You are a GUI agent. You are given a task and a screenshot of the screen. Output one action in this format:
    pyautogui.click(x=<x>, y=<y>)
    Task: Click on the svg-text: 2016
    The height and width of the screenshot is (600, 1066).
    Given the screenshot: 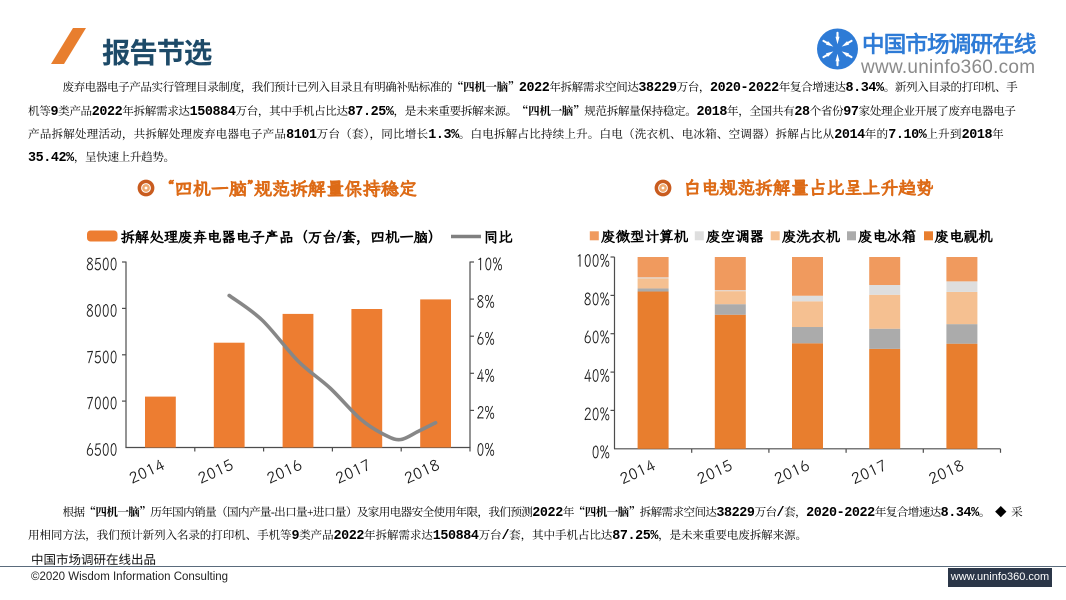 What is the action you would take?
    pyautogui.click(x=792, y=472)
    